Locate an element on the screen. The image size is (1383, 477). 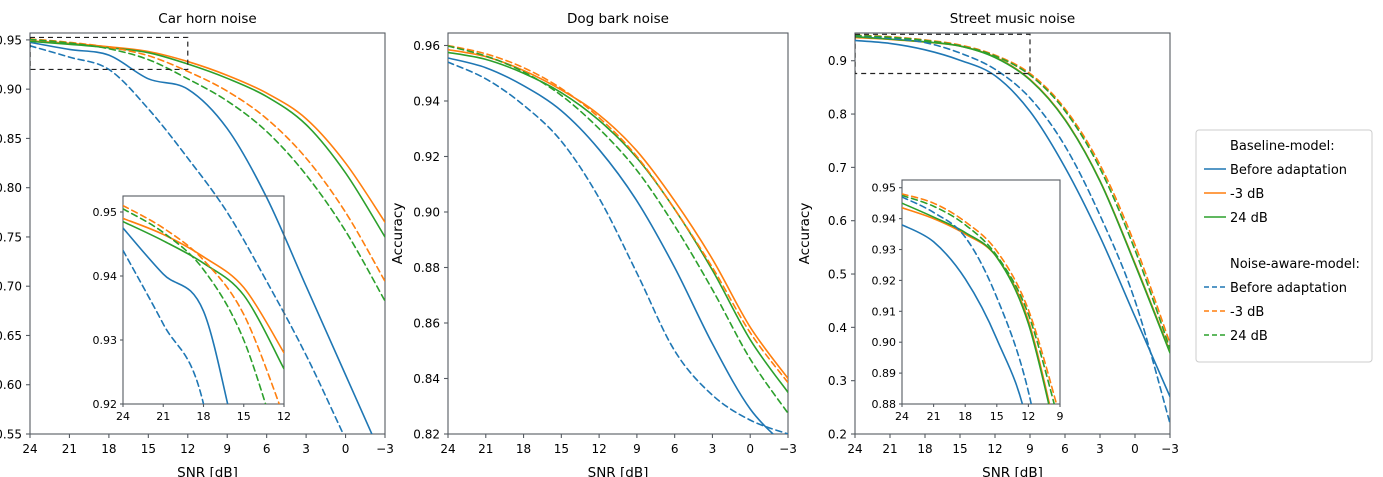
inset-y-ticklabel: 0.88 is located at coordinates (884, 404).